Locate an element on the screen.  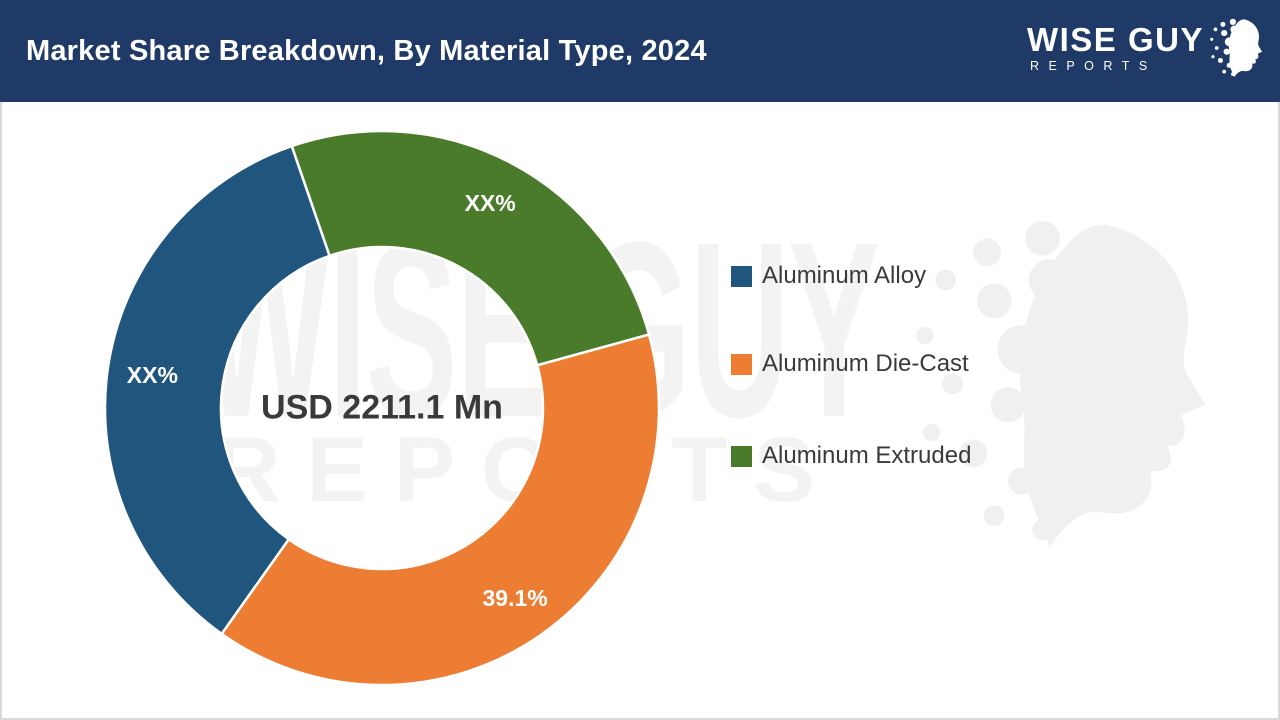
legend-label: Aluminum Alloy is located at coordinates (844, 275).